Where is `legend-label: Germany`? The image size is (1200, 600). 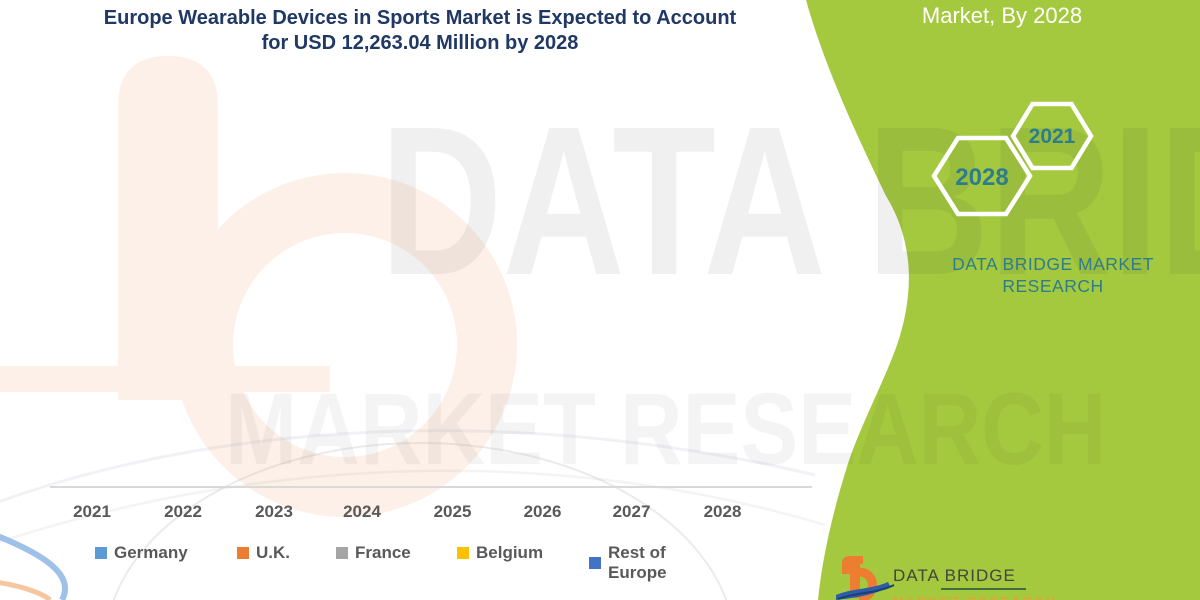
legend-label: Germany is located at coordinates (151, 552).